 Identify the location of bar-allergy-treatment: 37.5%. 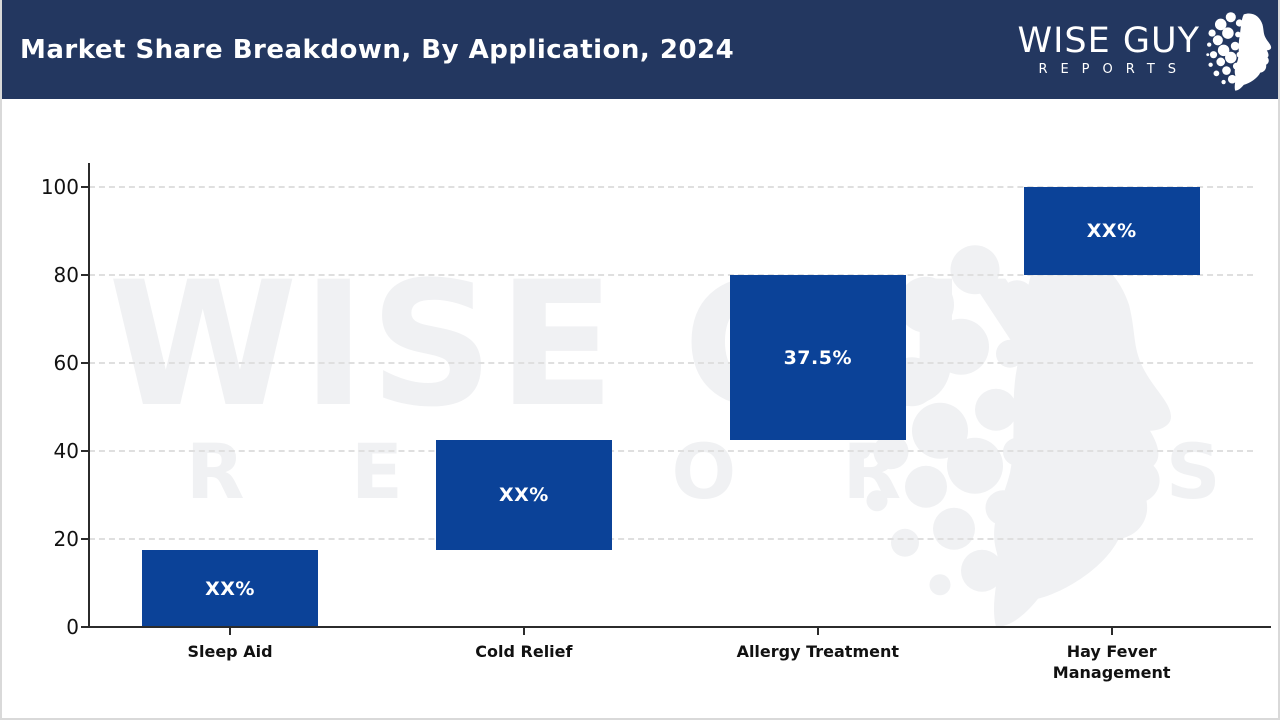
(817, 357).